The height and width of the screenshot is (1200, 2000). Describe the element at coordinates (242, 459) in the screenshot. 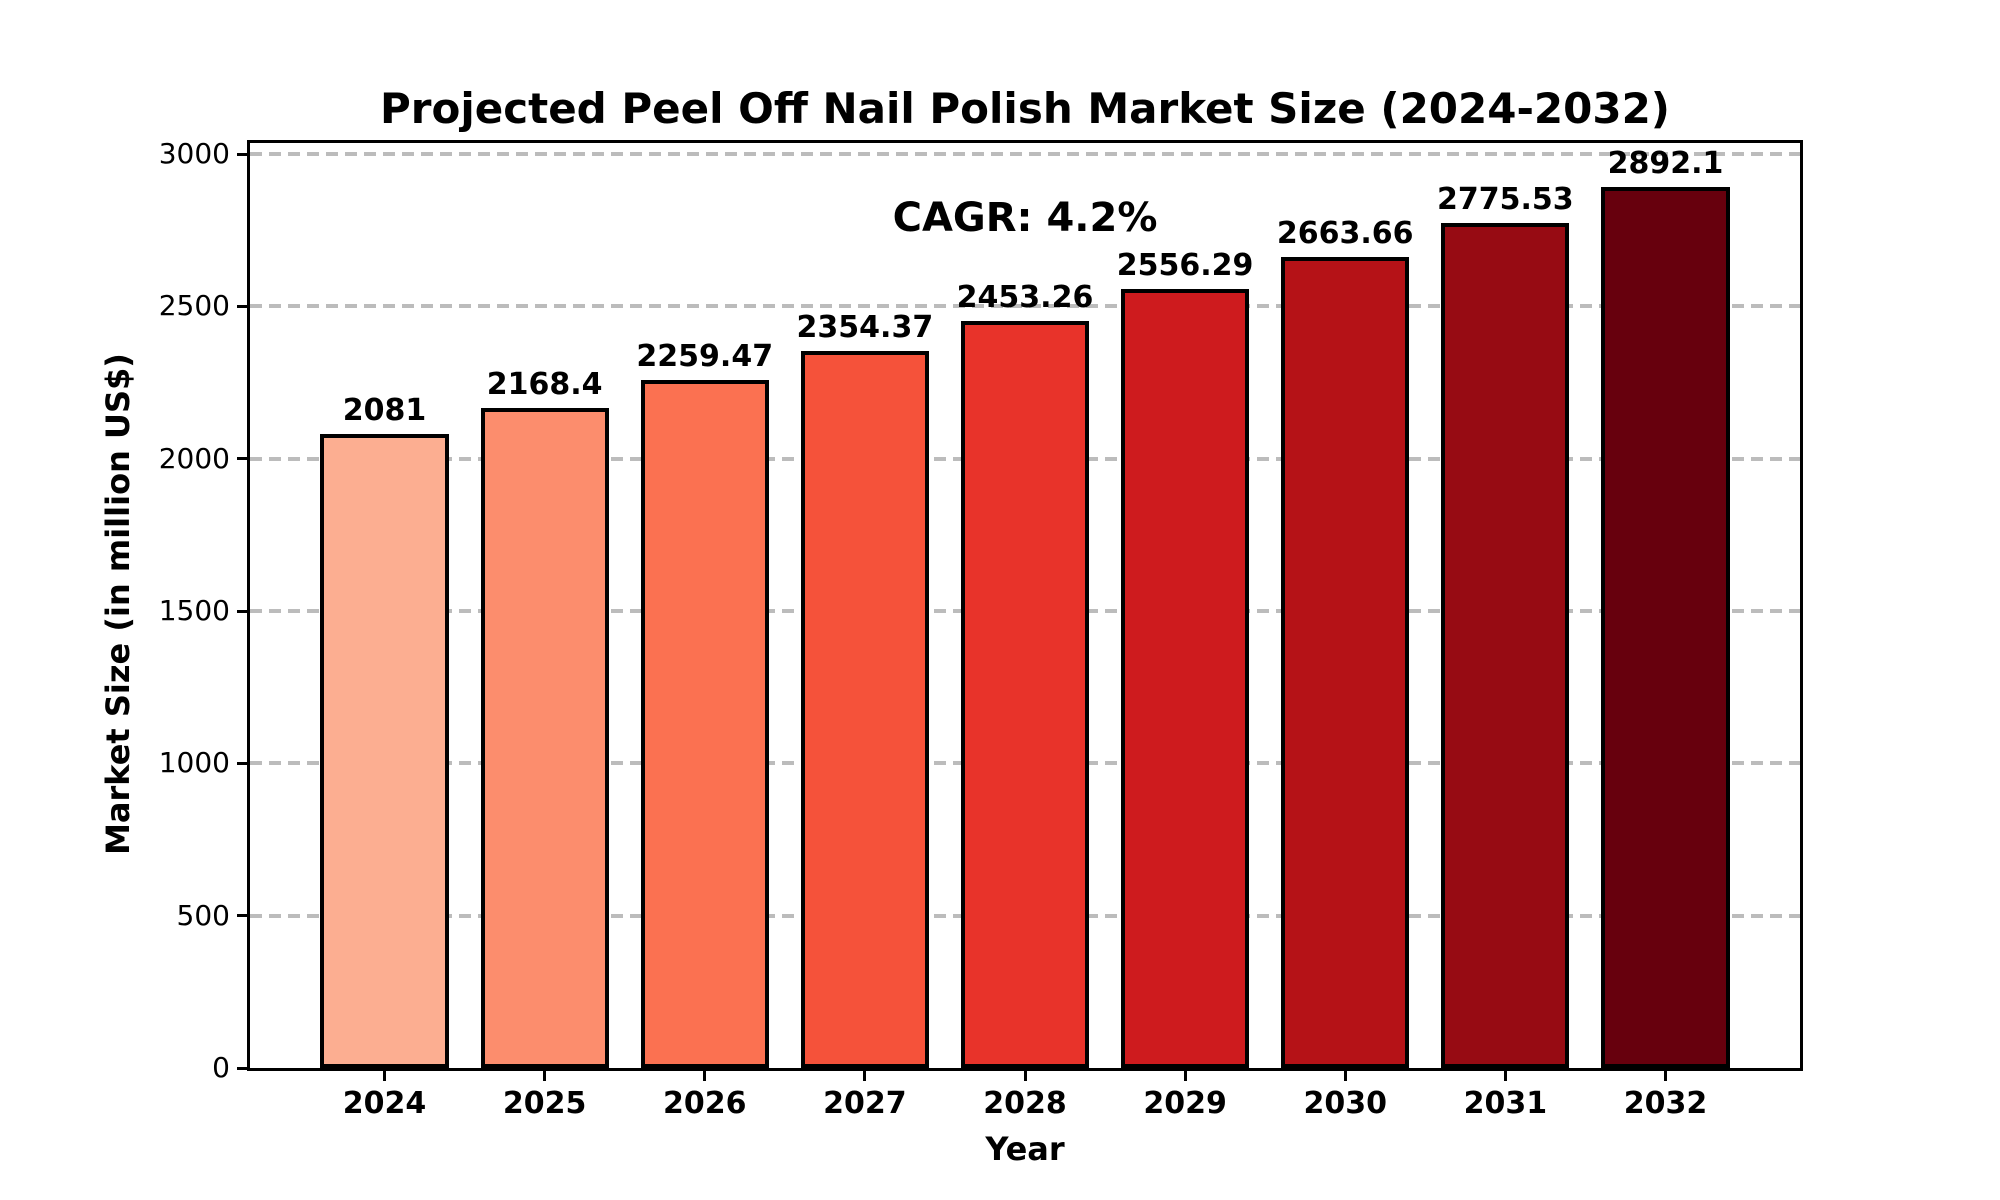

I see `y-tick-mark-2000` at that location.